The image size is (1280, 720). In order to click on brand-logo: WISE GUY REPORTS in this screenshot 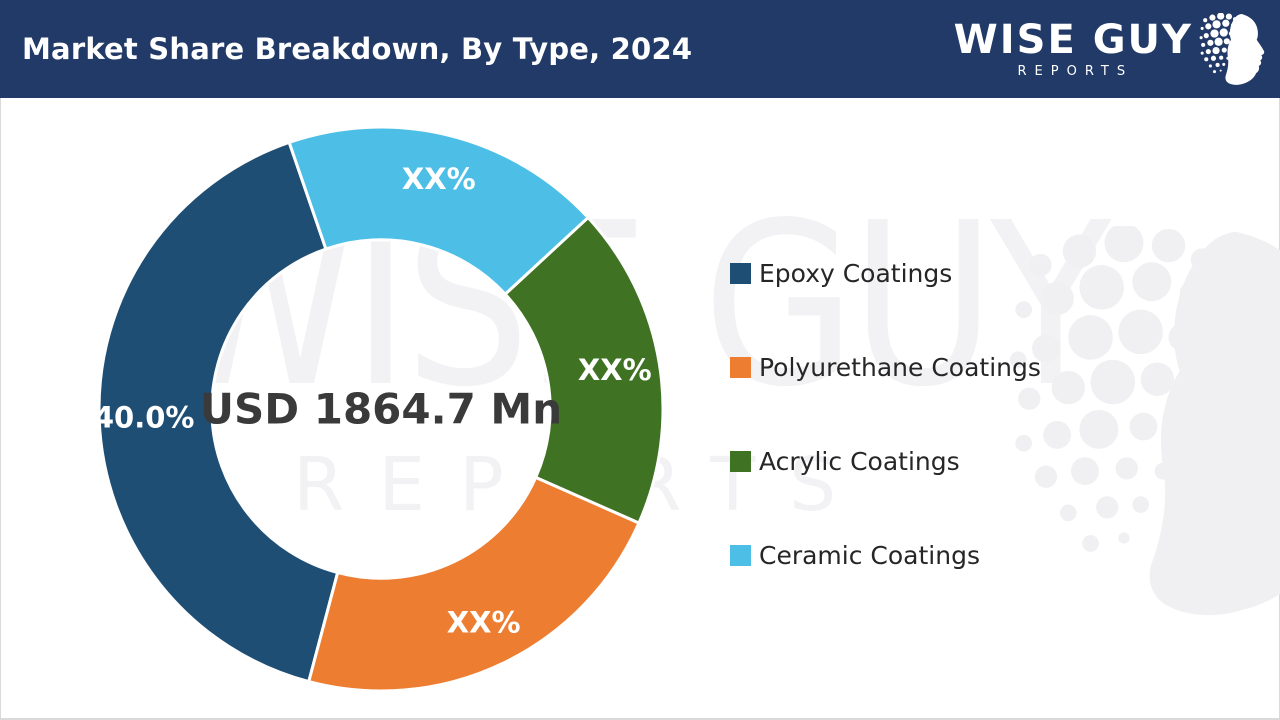, I will do `click(1110, 49)`.